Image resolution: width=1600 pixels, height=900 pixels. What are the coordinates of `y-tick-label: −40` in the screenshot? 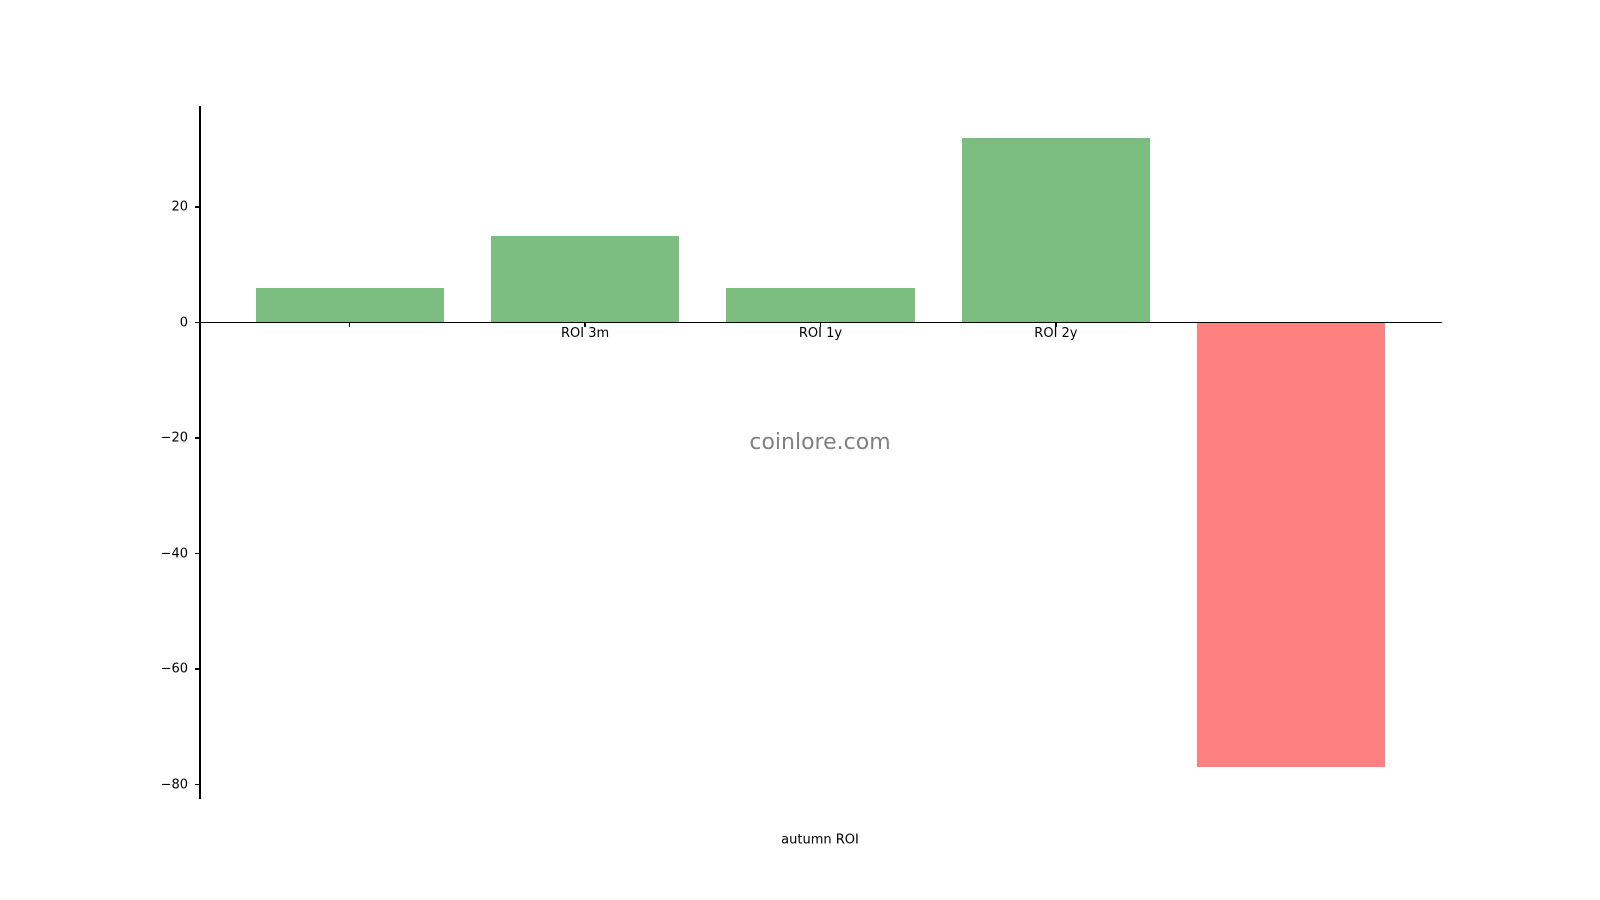 It's located at (174, 554).